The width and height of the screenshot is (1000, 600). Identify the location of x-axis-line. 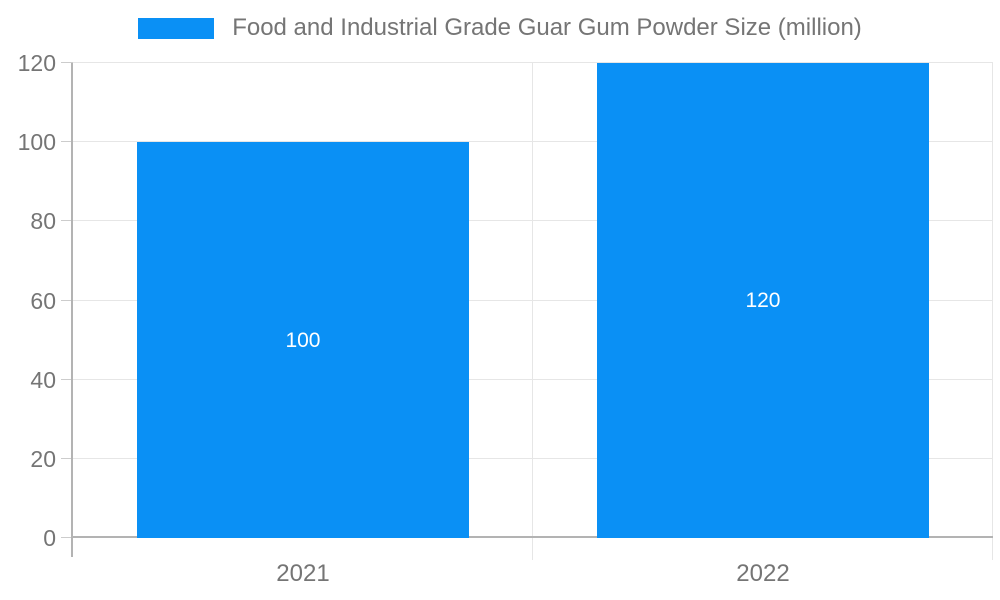
(532, 537).